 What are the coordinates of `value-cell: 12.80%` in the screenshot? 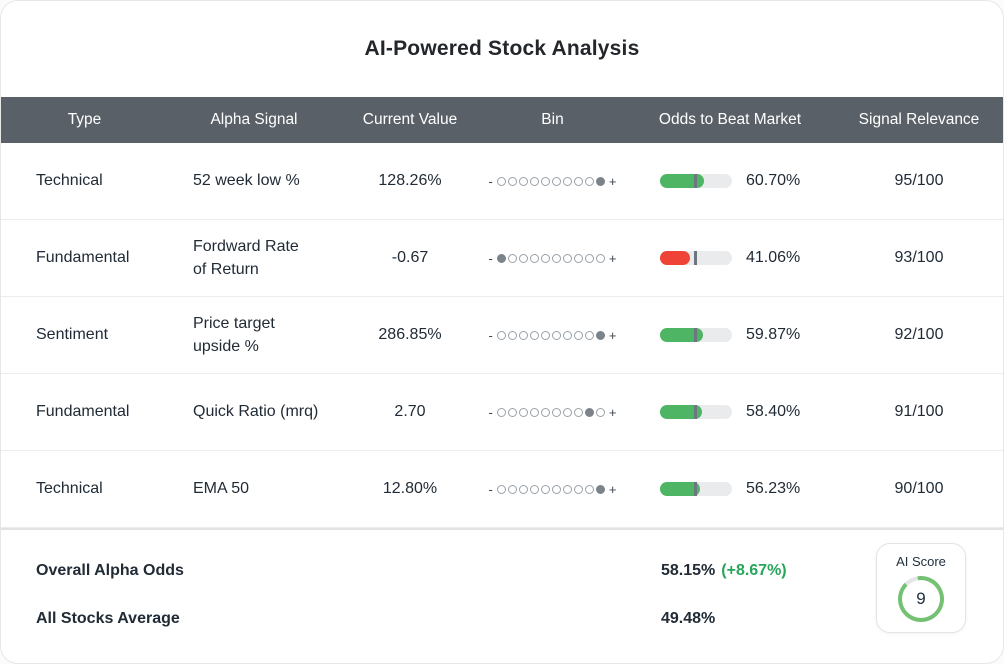 It's located at (410, 488).